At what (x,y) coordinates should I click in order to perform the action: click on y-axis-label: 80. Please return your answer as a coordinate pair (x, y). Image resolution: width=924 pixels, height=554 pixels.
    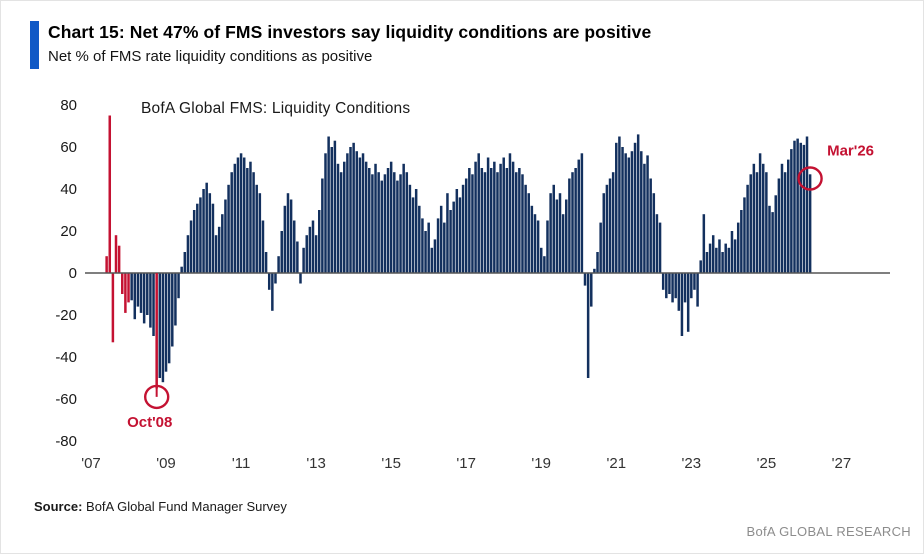
    Looking at the image, I should click on (68, 105).